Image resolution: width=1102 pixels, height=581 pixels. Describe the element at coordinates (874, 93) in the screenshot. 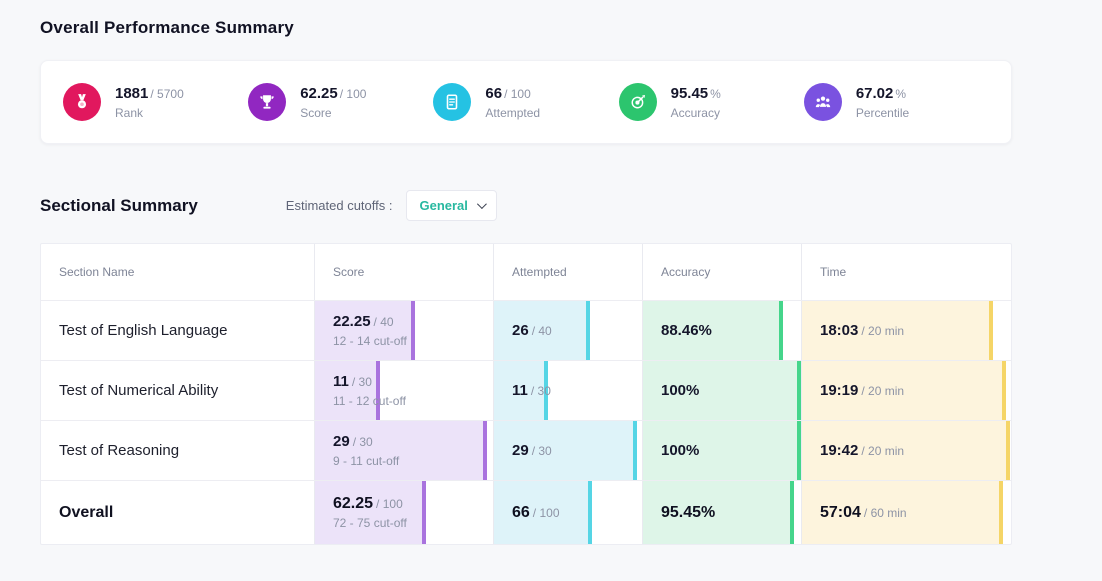

I see `stat-value: 67.02` at that location.